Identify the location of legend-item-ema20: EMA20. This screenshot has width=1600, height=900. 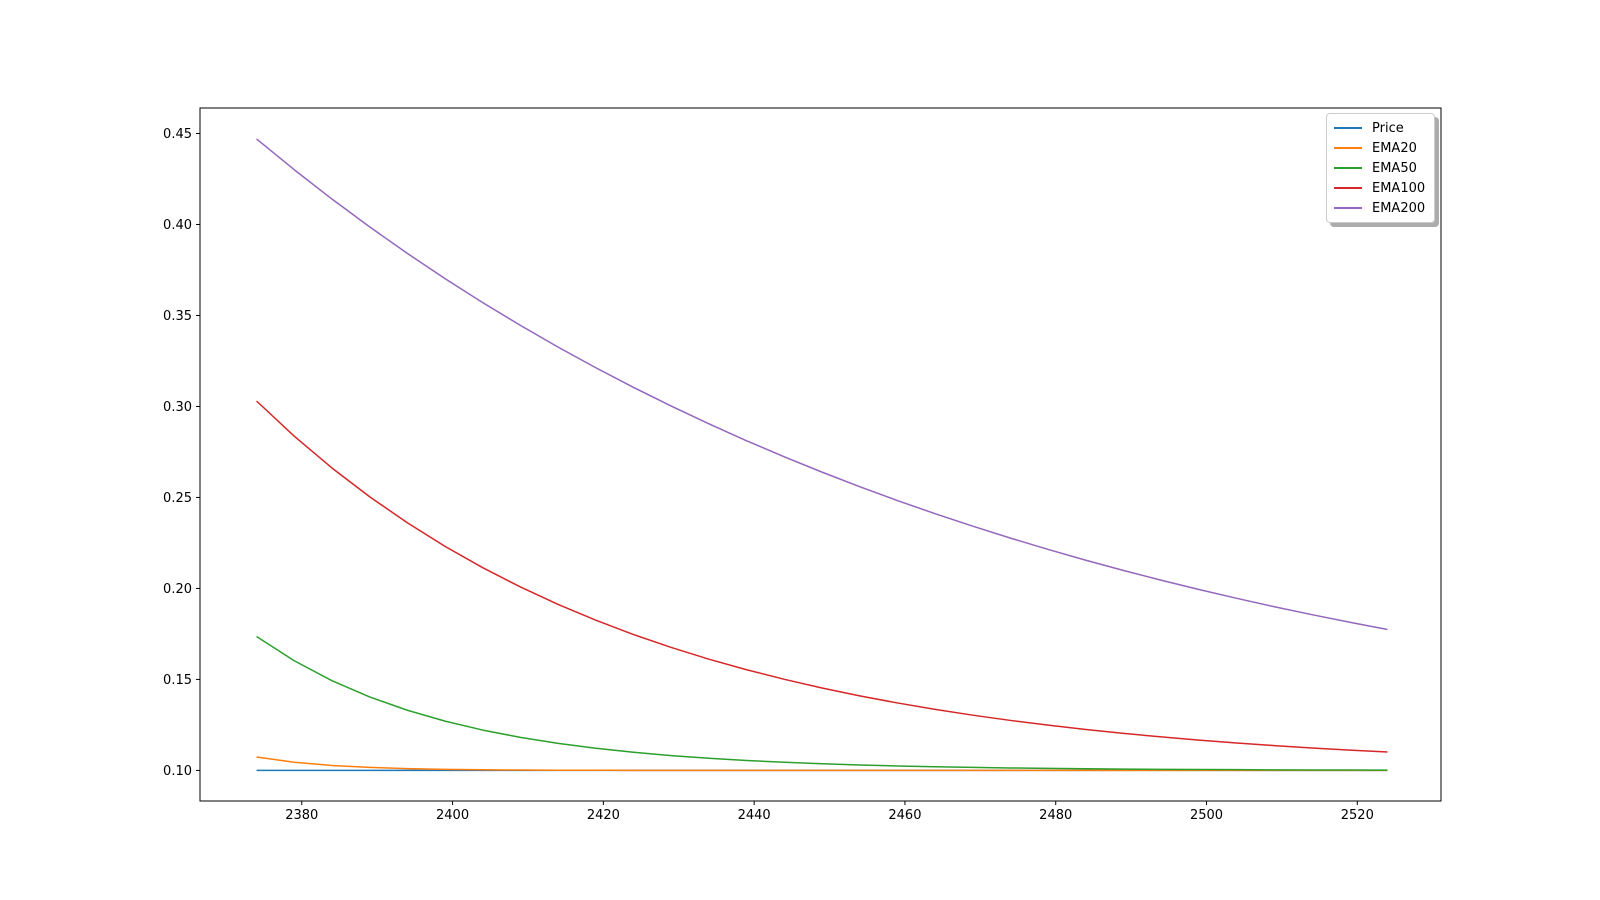
(1379, 148).